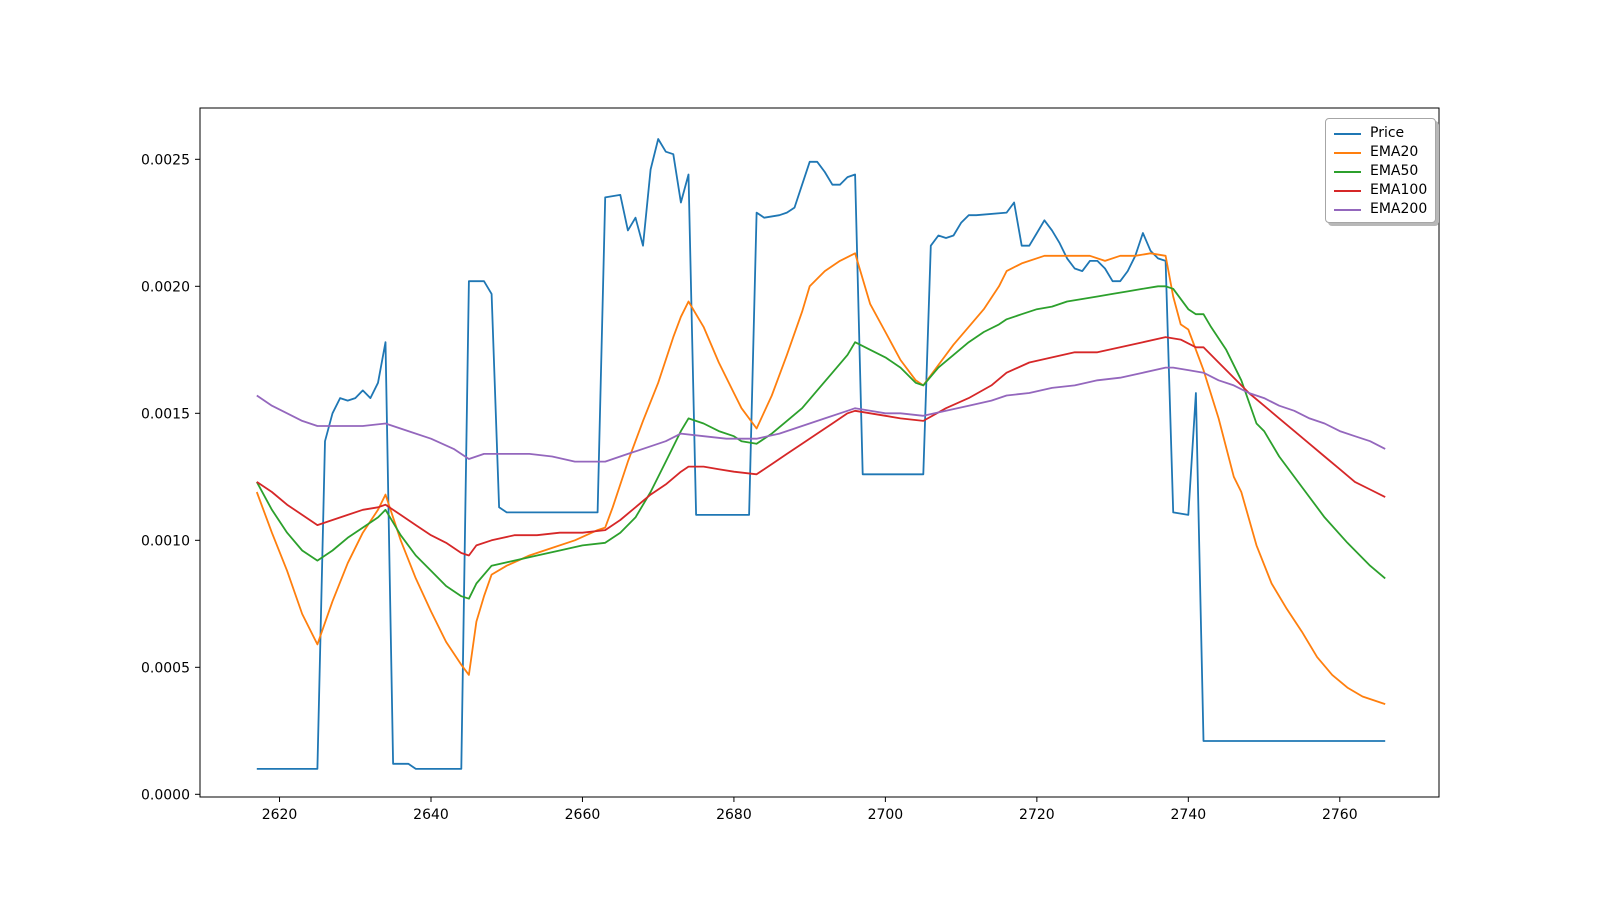  What do you see at coordinates (1399, 209) in the screenshot?
I see `legend-label-ema200: EMA200` at bounding box center [1399, 209].